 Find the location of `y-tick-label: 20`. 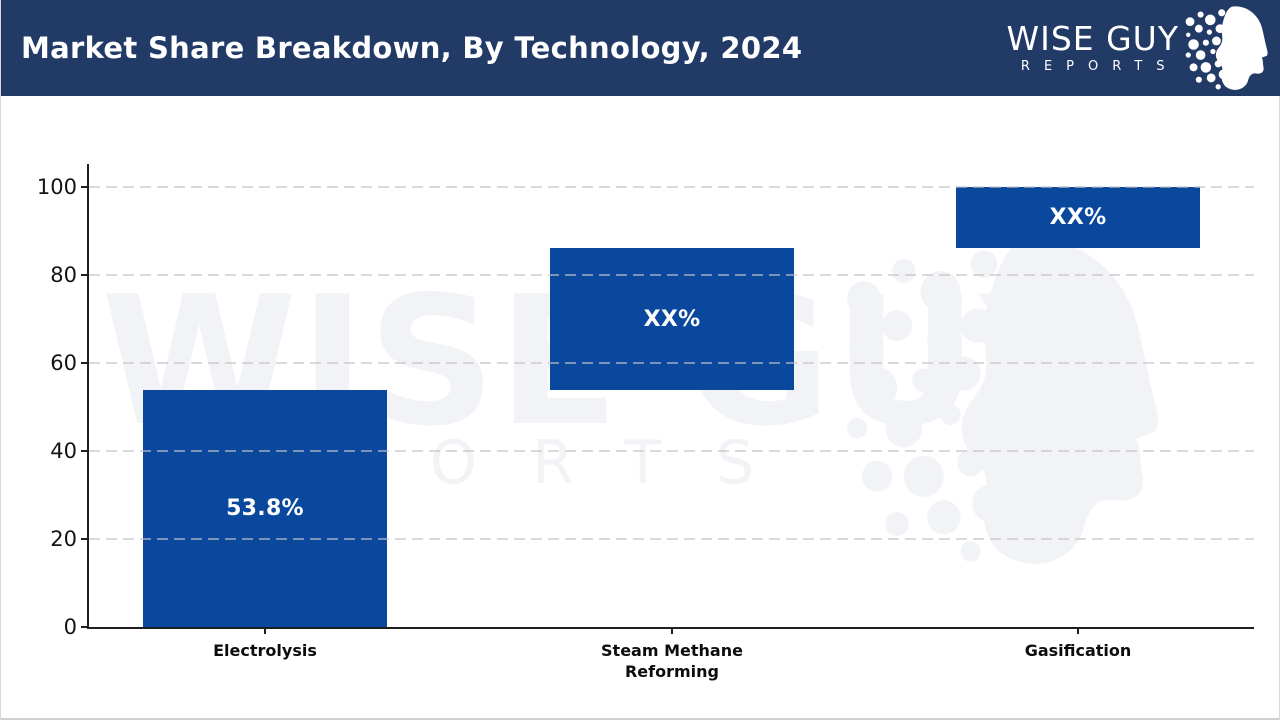

y-tick-label: 20 is located at coordinates (63, 539).